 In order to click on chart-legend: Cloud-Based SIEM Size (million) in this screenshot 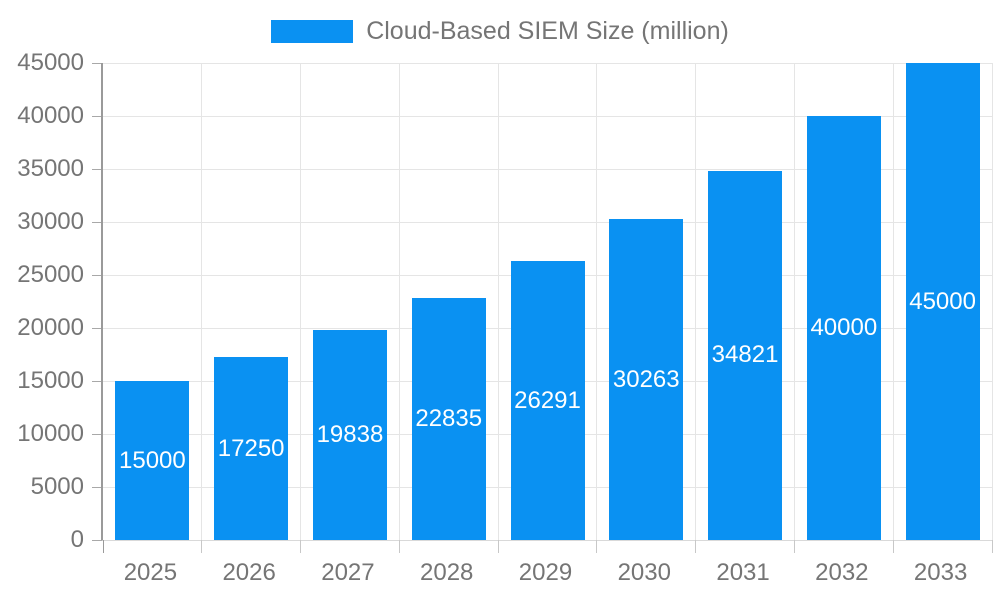, I will do `click(500, 31)`.